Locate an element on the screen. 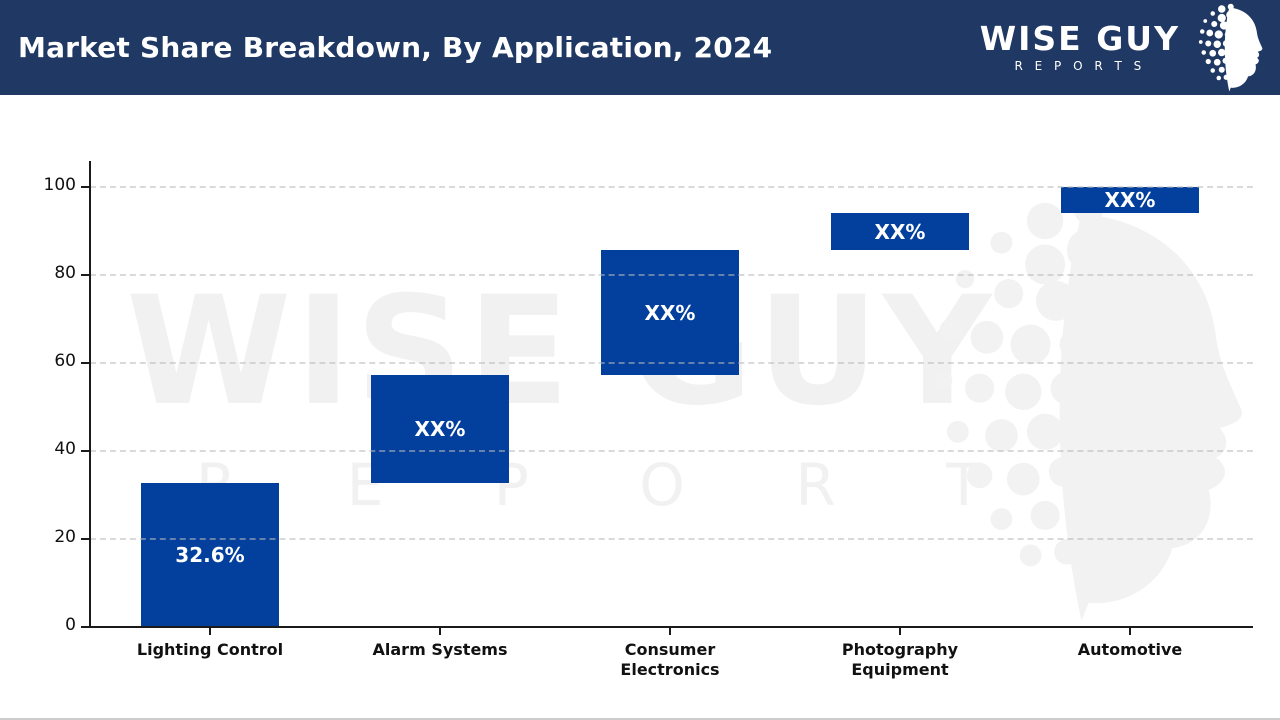 The width and height of the screenshot is (1280, 720). logo-text: WISE GUY R E P O R T S is located at coordinates (1080, 47).